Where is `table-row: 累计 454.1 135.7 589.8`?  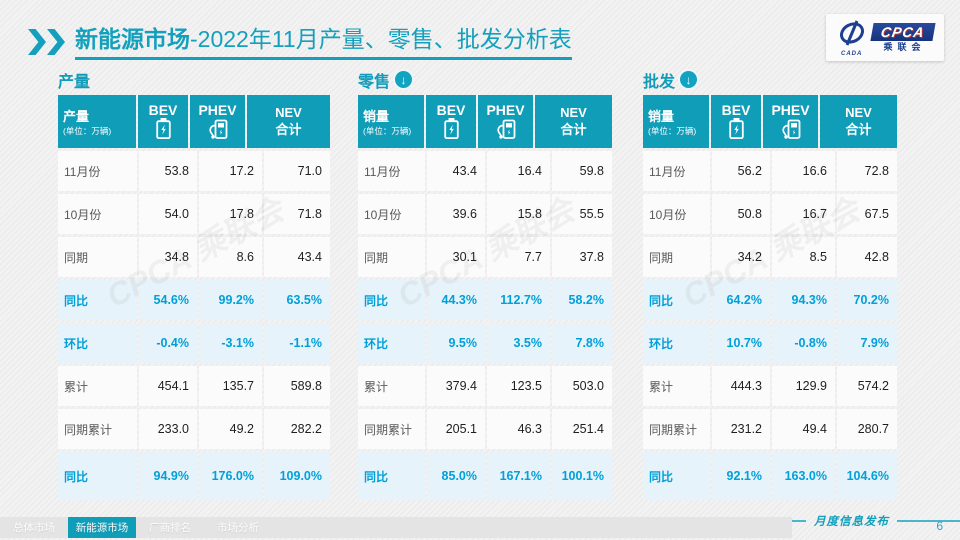
table-row: 累计 454.1 135.7 589.8 is located at coordinates (194, 386).